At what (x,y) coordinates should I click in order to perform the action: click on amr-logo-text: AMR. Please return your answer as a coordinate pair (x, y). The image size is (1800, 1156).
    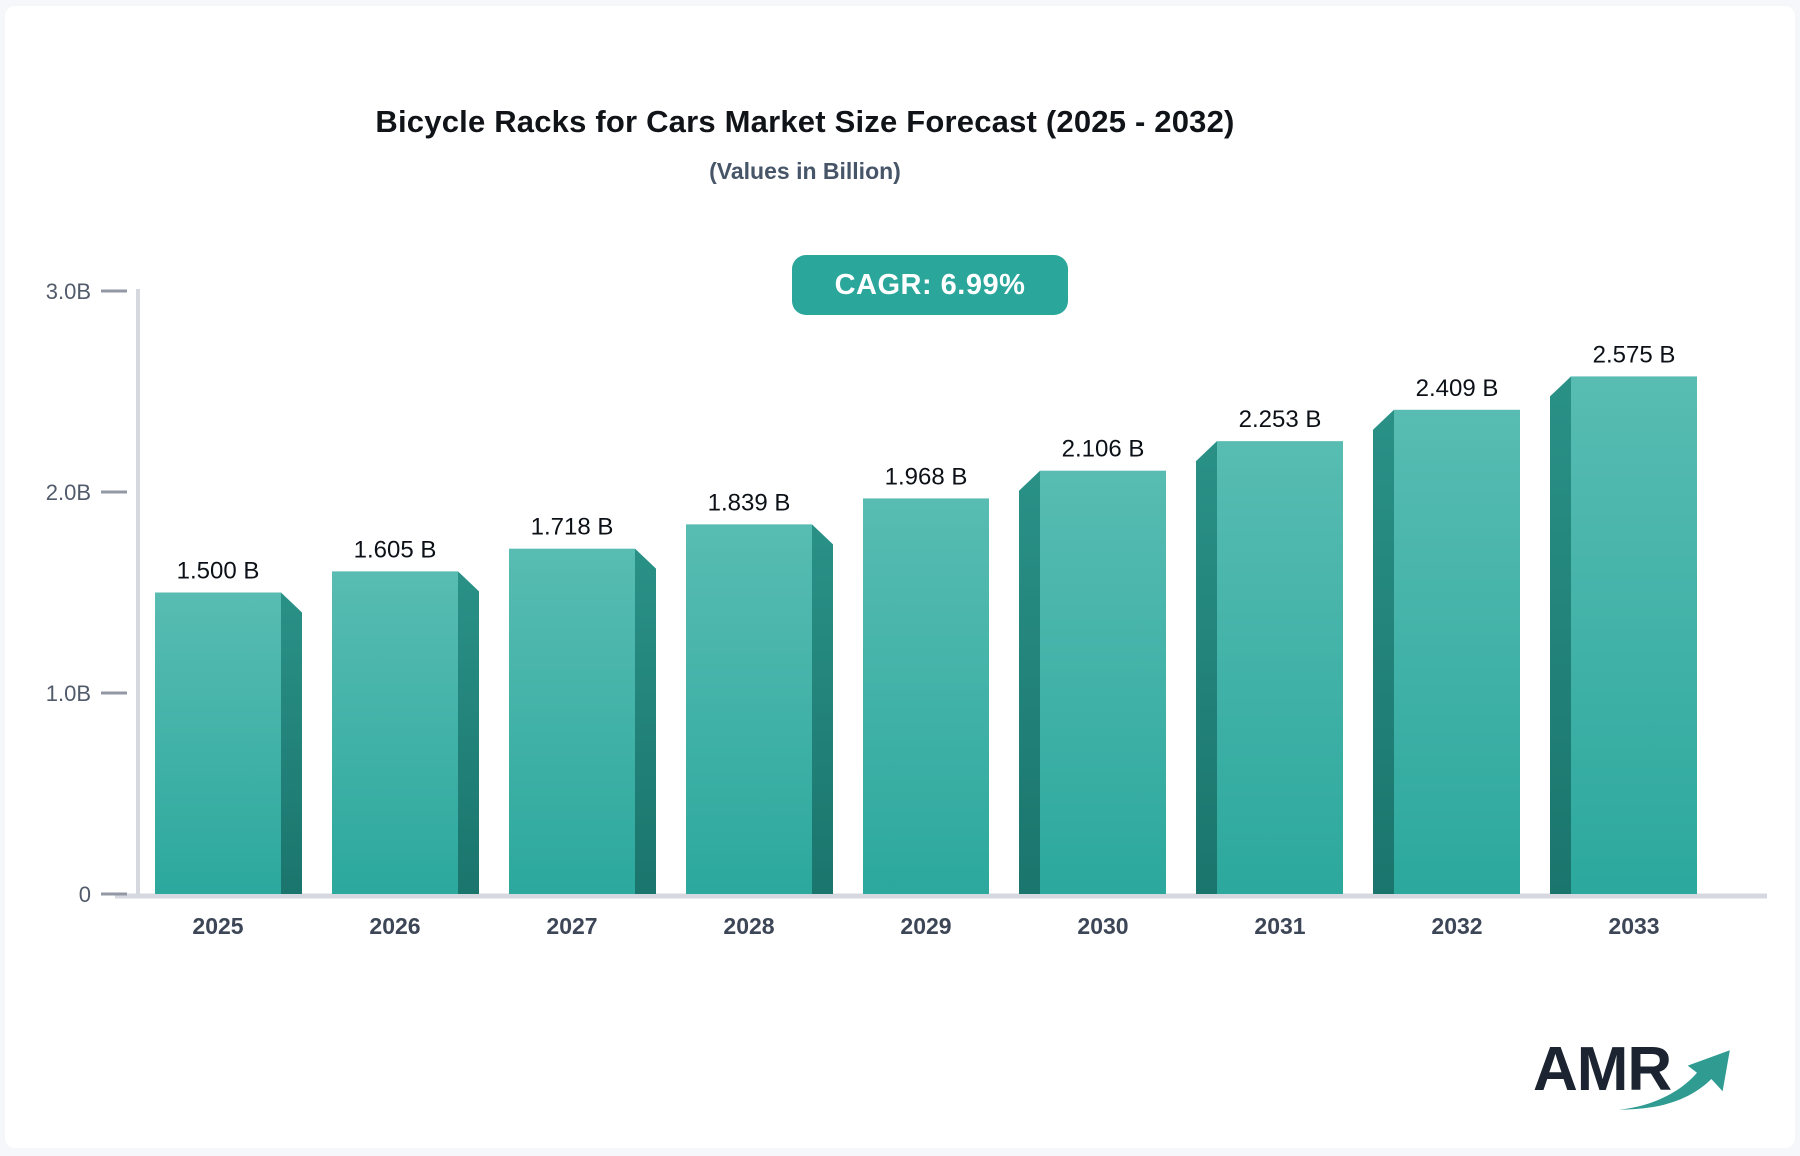
    Looking at the image, I should click on (1602, 1069).